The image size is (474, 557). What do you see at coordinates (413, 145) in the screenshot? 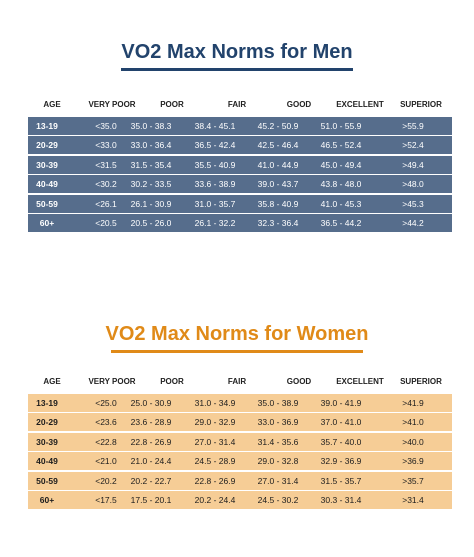
I see `table-cell: >52.4` at bounding box center [413, 145].